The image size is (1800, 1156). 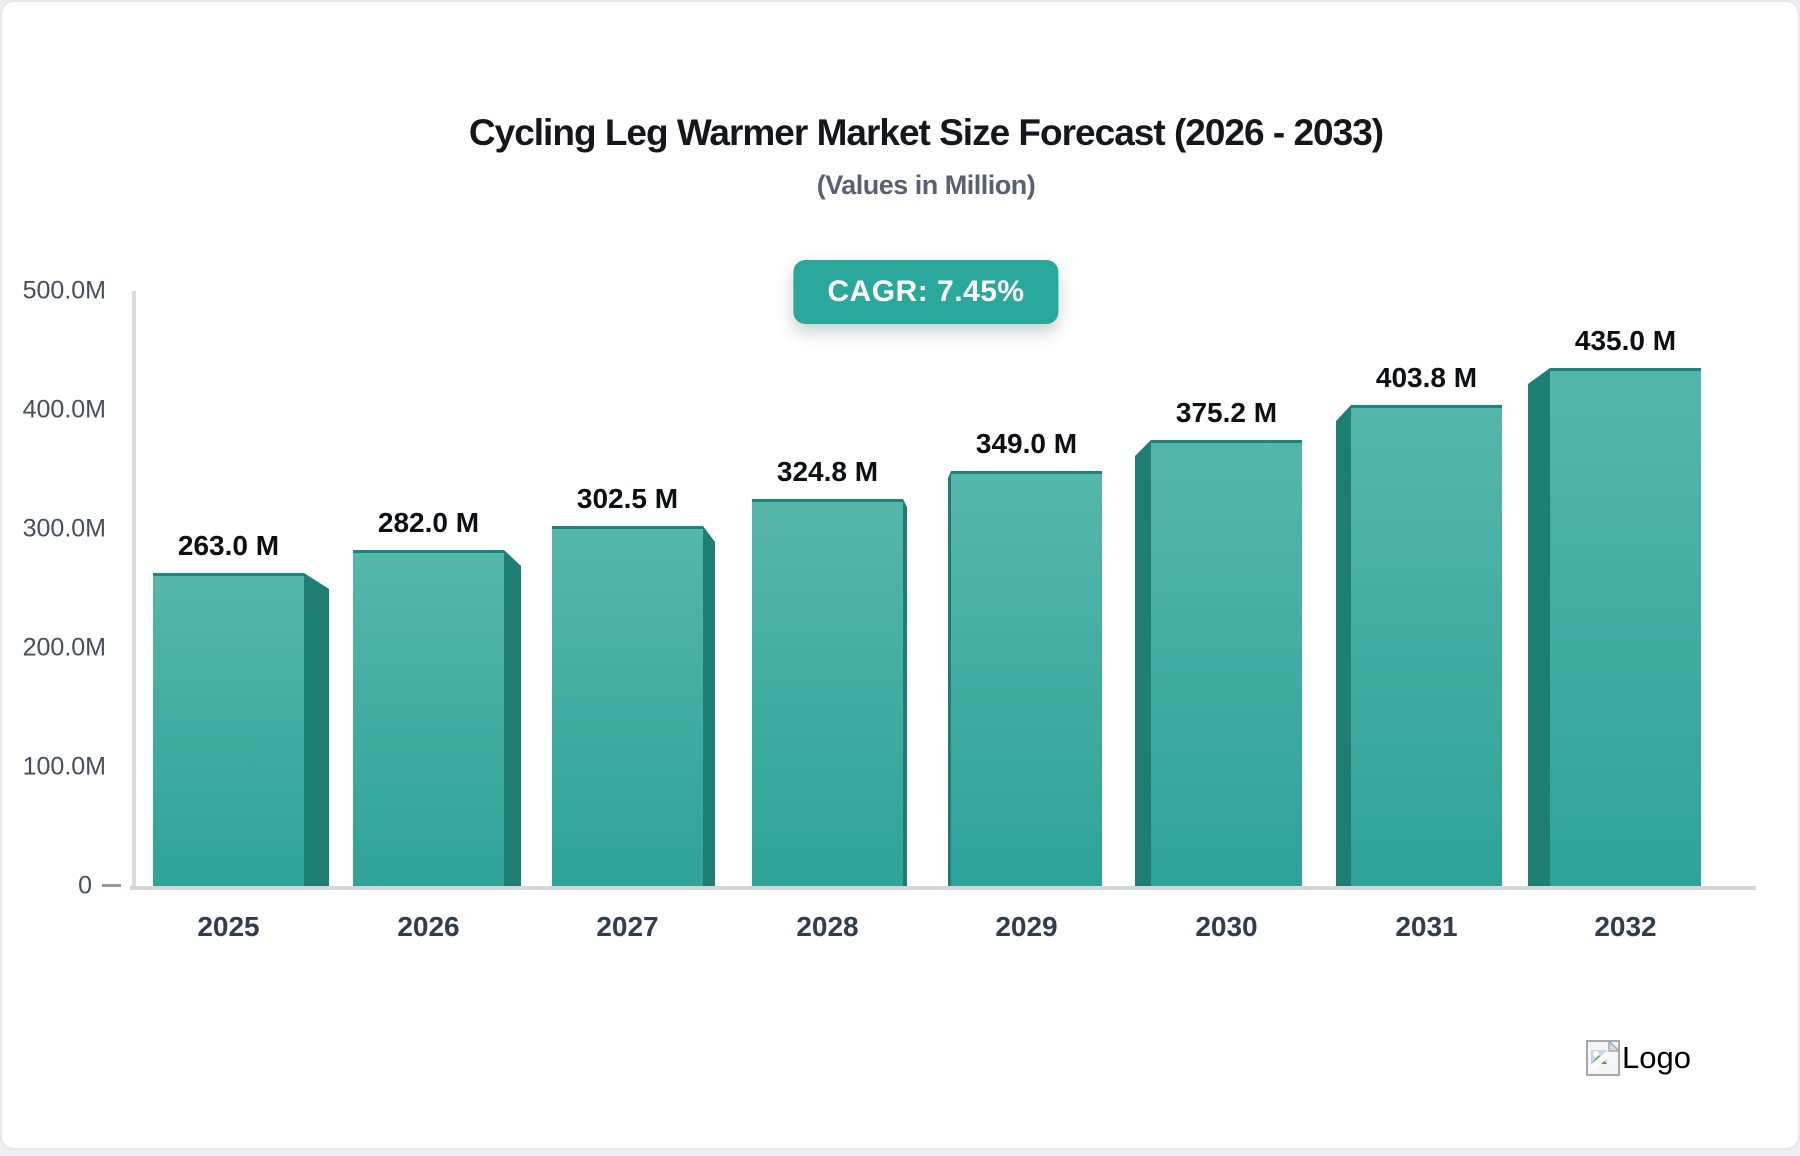 I want to click on logo-text: Logo, so click(x=1656, y=1057).